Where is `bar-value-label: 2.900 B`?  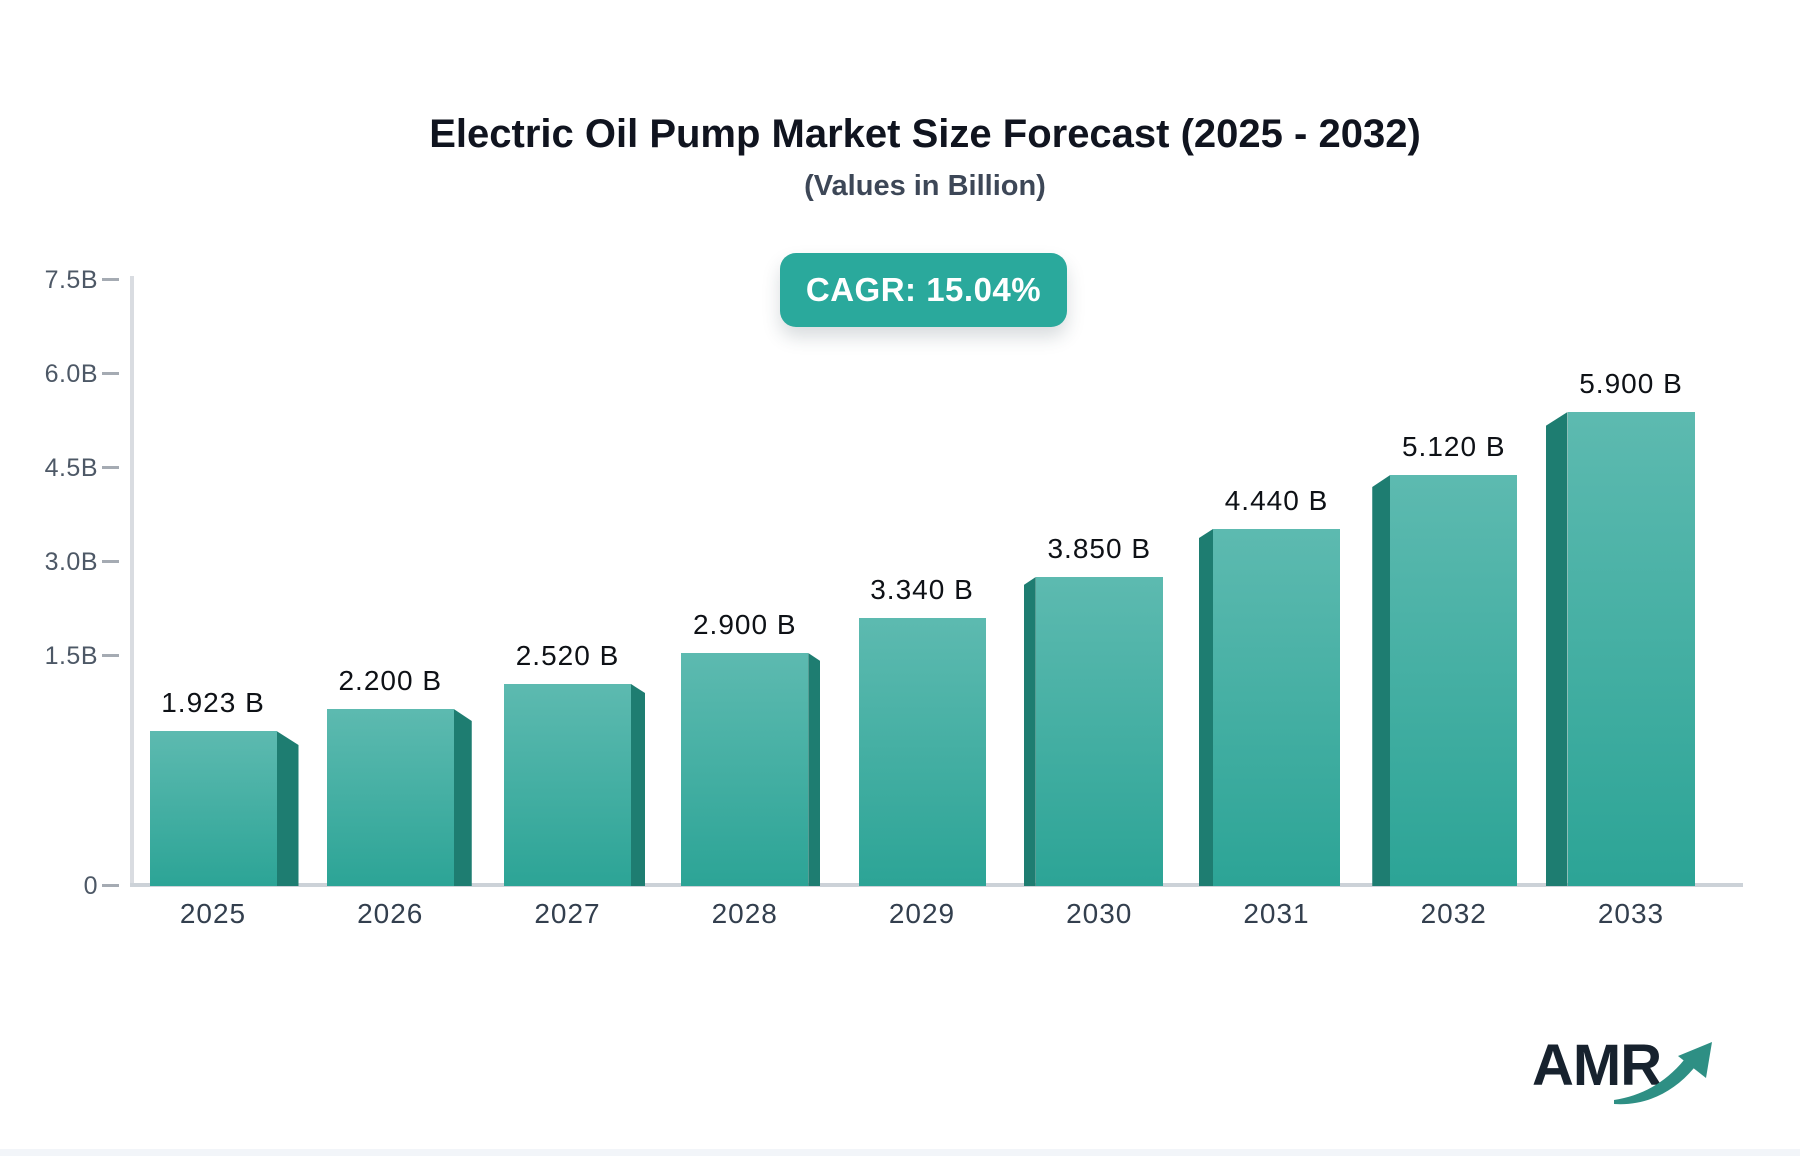 bar-value-label: 2.900 B is located at coordinates (744, 624).